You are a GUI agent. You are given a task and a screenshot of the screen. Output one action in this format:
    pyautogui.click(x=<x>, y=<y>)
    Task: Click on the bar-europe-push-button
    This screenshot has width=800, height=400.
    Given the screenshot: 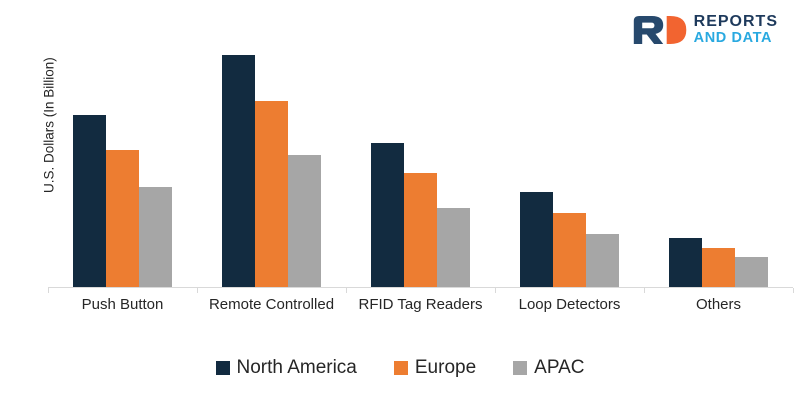 What is the action you would take?
    pyautogui.click(x=122, y=218)
    